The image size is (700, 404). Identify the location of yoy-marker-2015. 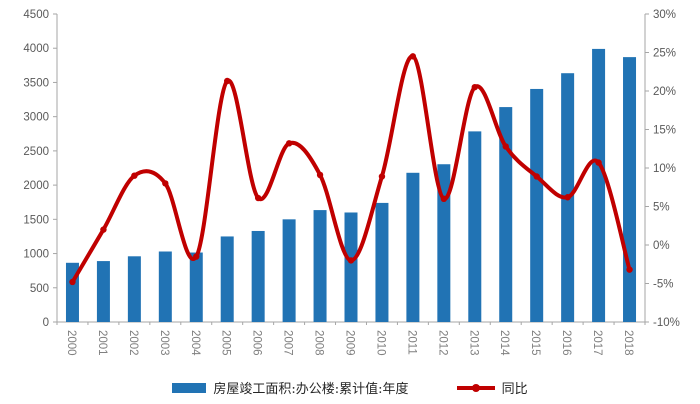
(536, 176).